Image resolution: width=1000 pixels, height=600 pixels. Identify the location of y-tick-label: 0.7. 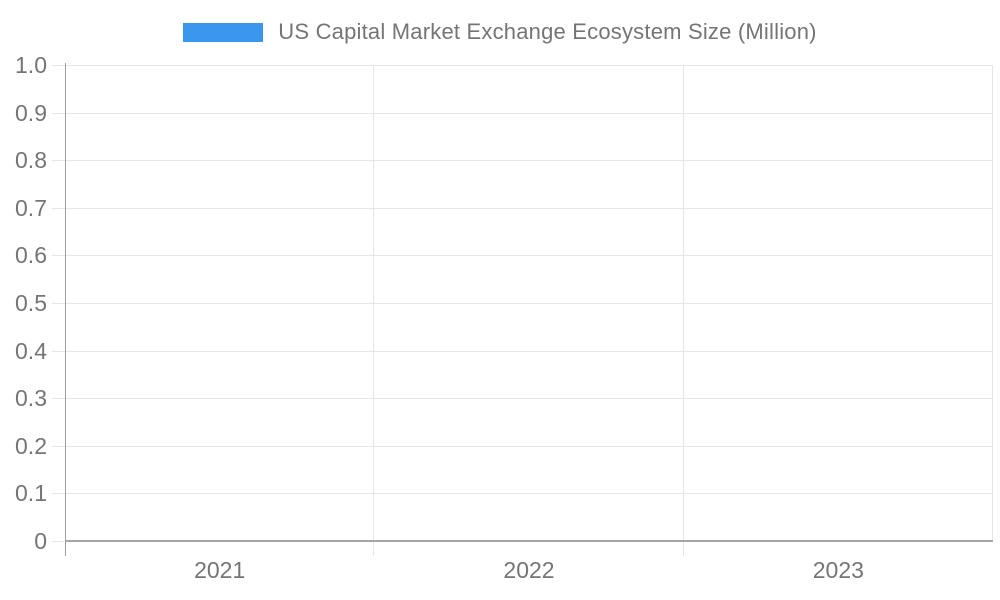
(31, 207).